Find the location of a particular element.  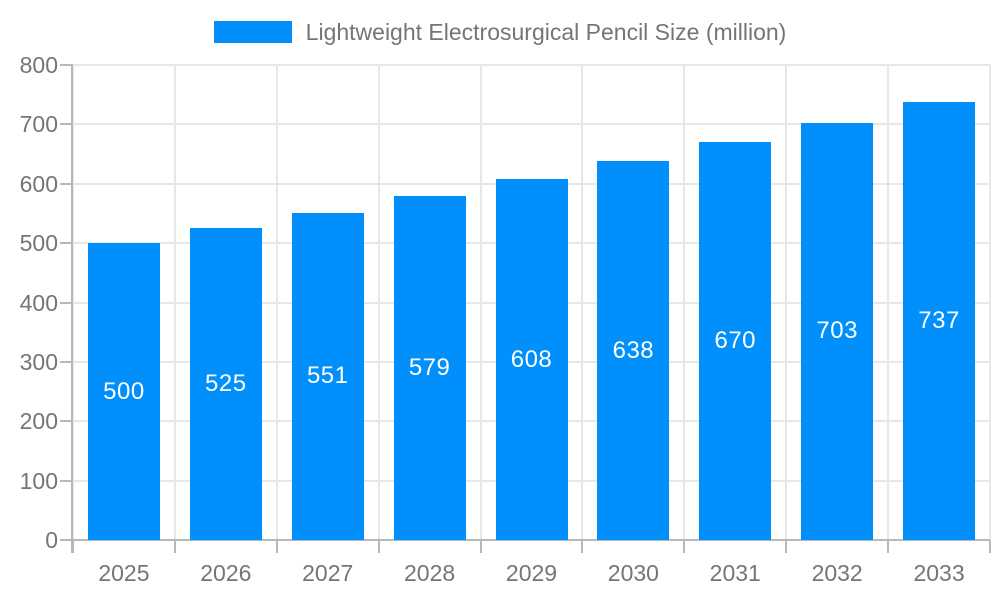

bar-value-label: 608 is located at coordinates (531, 359).